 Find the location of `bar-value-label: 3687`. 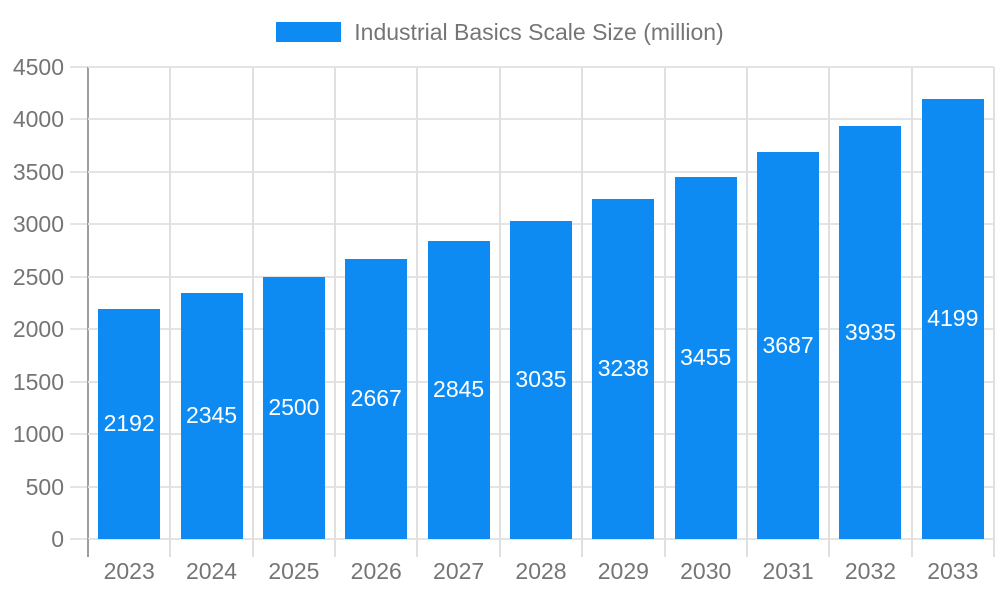

bar-value-label: 3687 is located at coordinates (788, 344).